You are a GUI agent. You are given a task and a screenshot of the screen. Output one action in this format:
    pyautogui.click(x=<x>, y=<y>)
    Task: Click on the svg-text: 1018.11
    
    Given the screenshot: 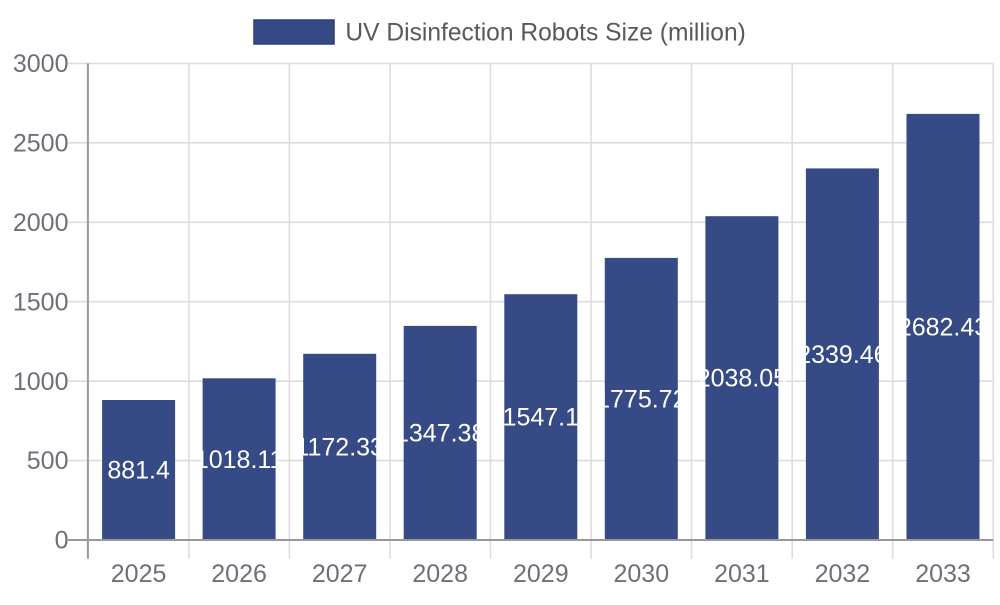 What is the action you would take?
    pyautogui.click(x=239, y=460)
    